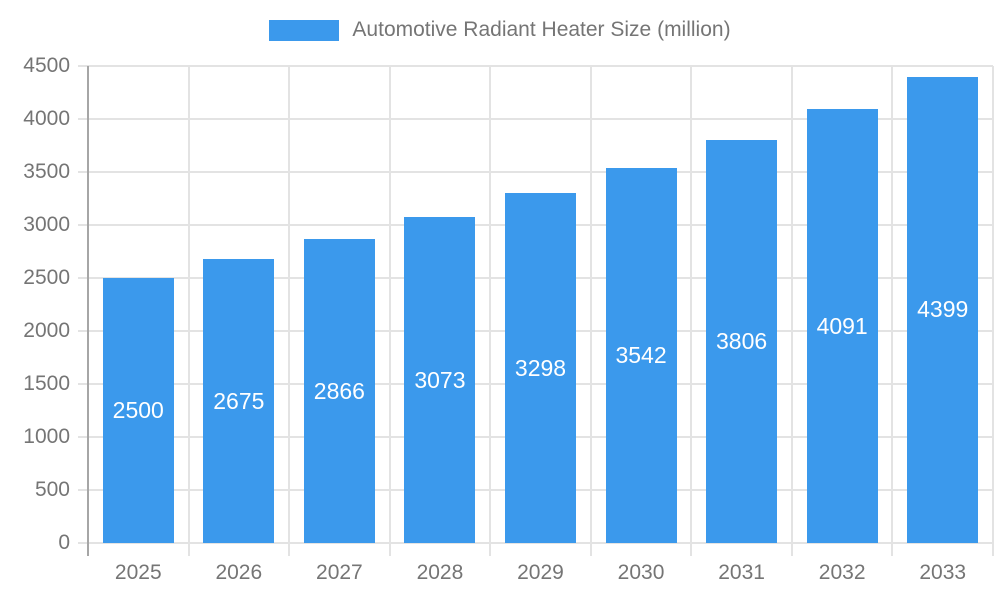 The width and height of the screenshot is (1000, 600). What do you see at coordinates (540, 572) in the screenshot?
I see `x-axis-tick-label: 2029` at bounding box center [540, 572].